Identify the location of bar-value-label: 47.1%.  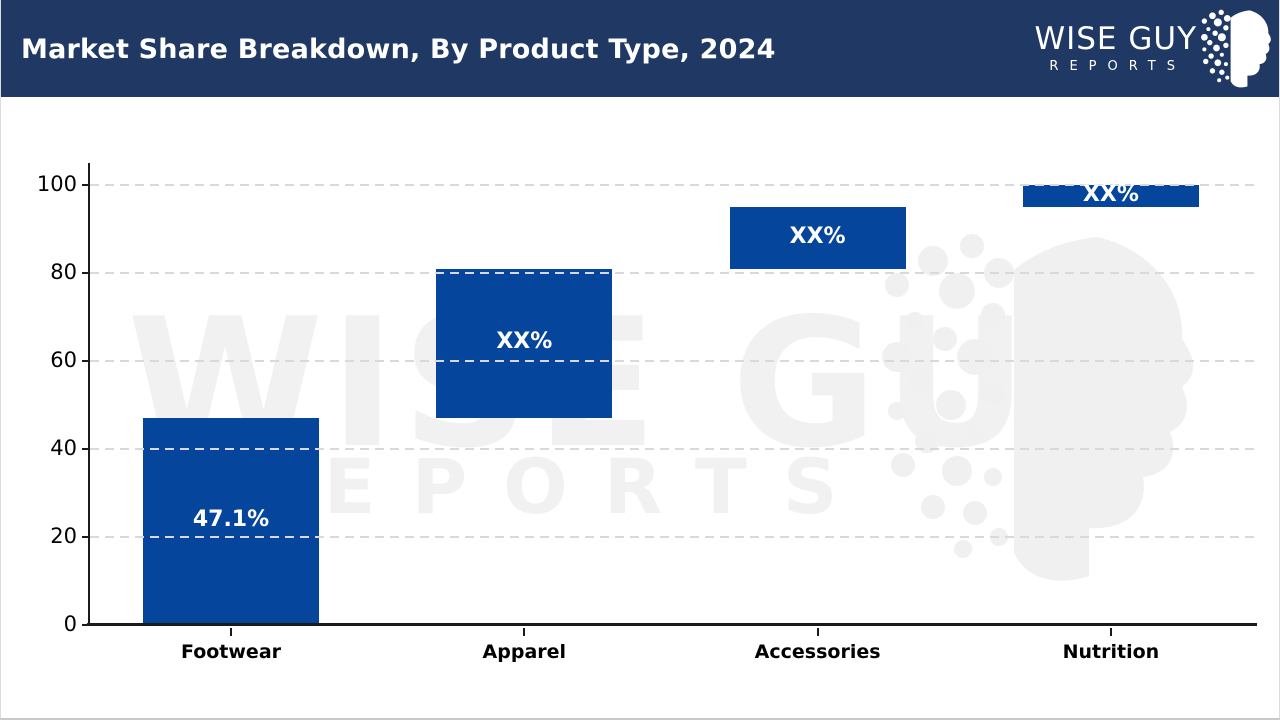
(231, 520).